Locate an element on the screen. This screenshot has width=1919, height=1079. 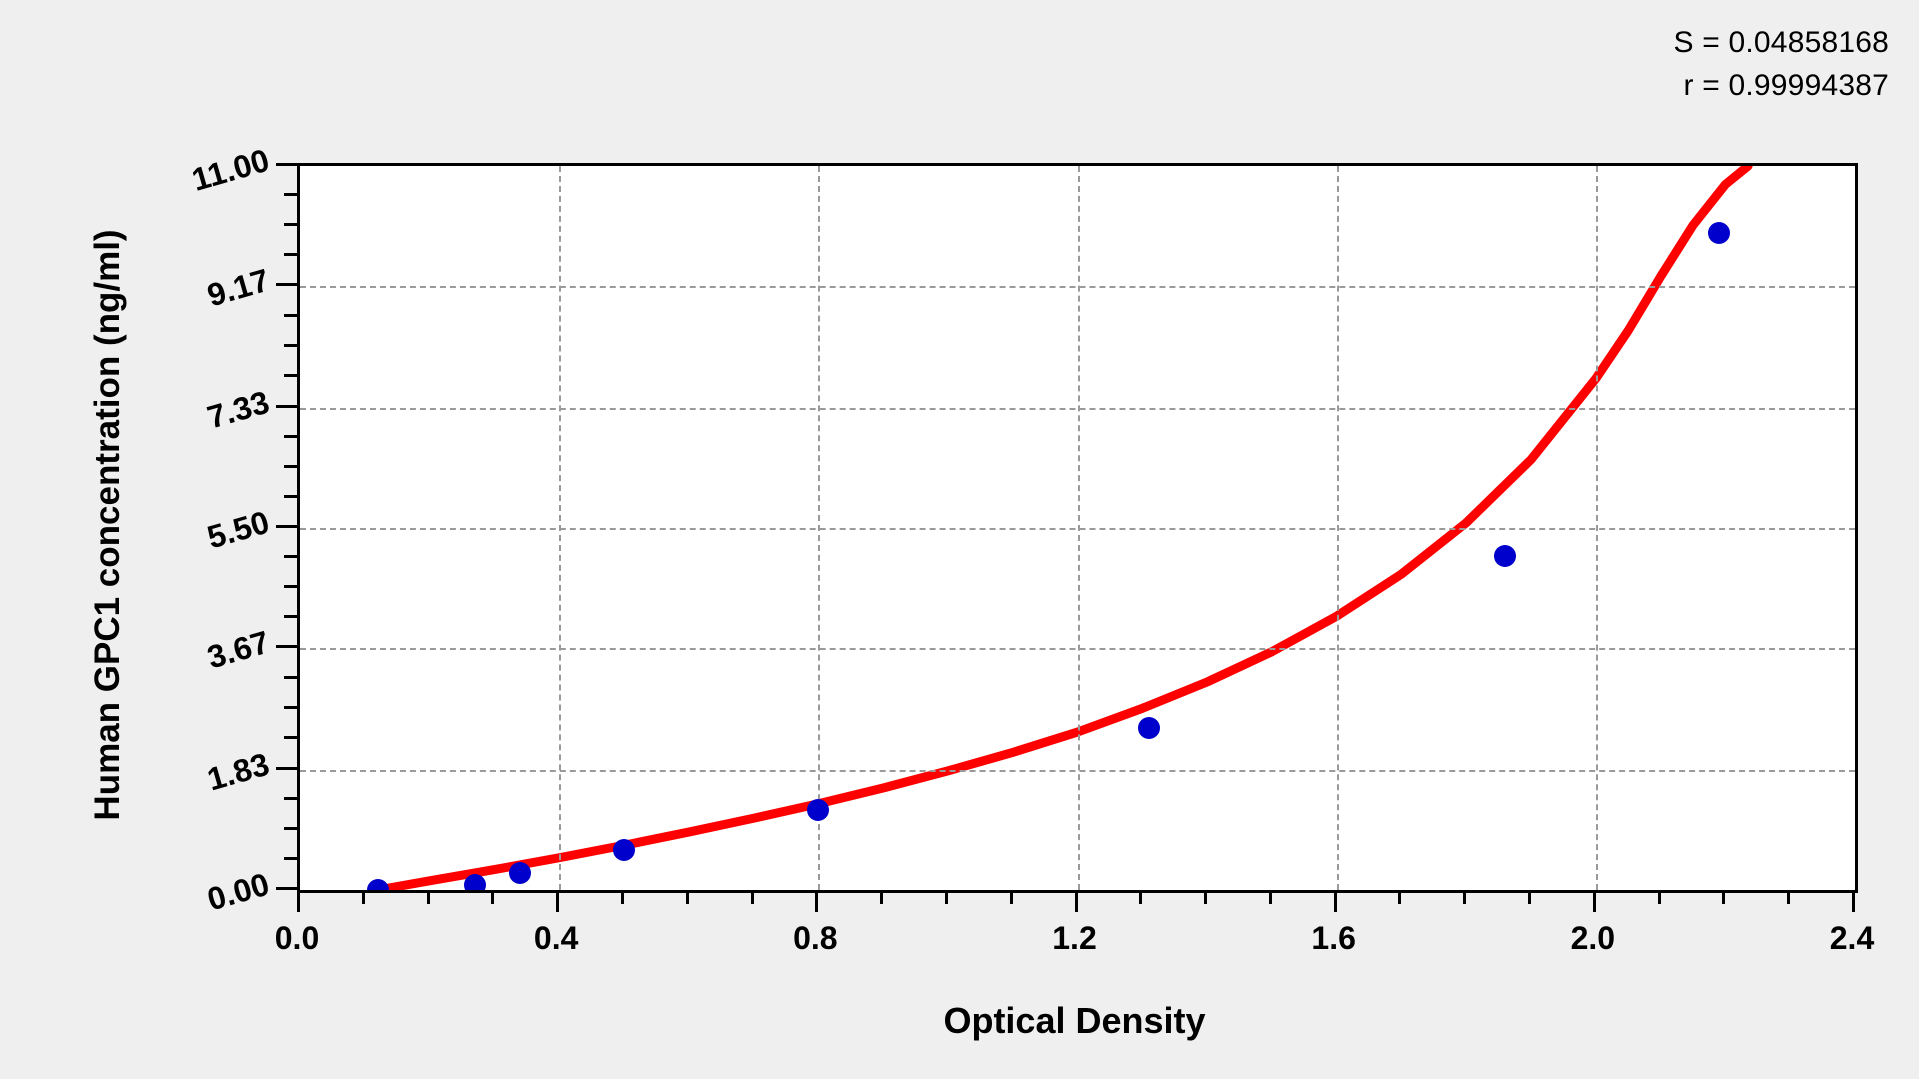
x-tick-label: 1.2 is located at coordinates (1074, 938).